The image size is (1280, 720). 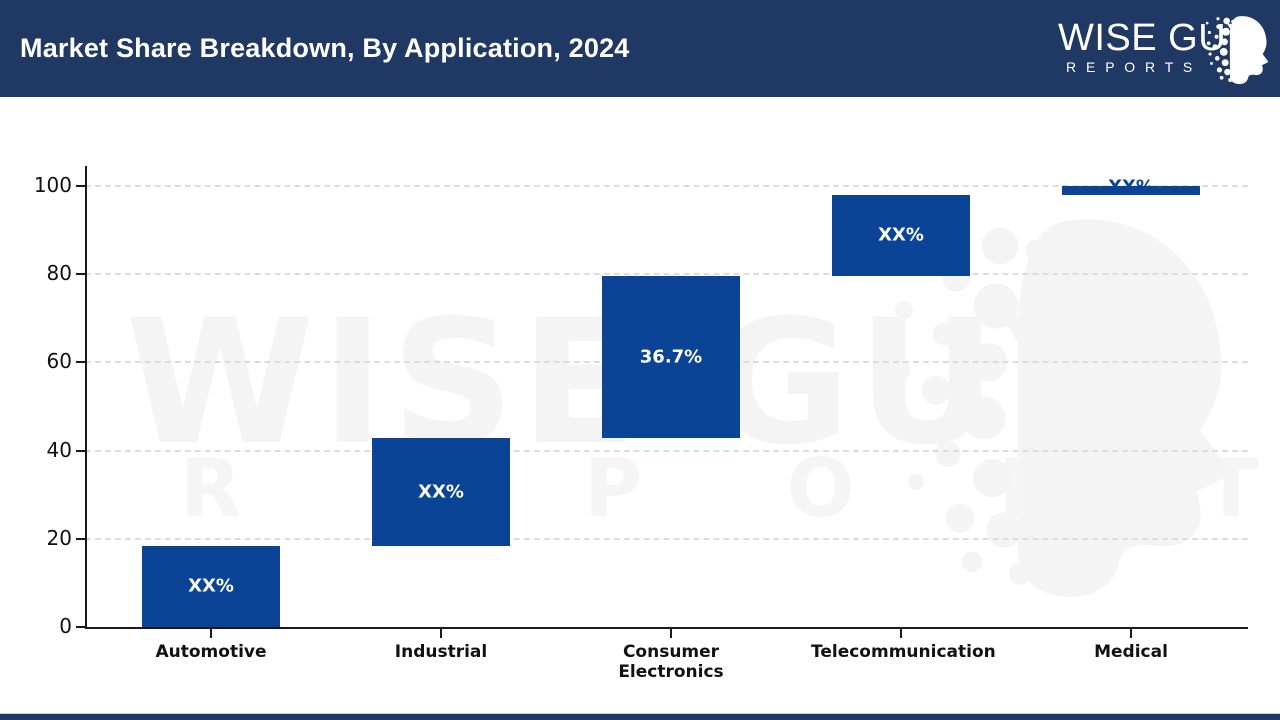 What do you see at coordinates (1131, 652) in the screenshot?
I see `x-category-label-medical: Medical` at bounding box center [1131, 652].